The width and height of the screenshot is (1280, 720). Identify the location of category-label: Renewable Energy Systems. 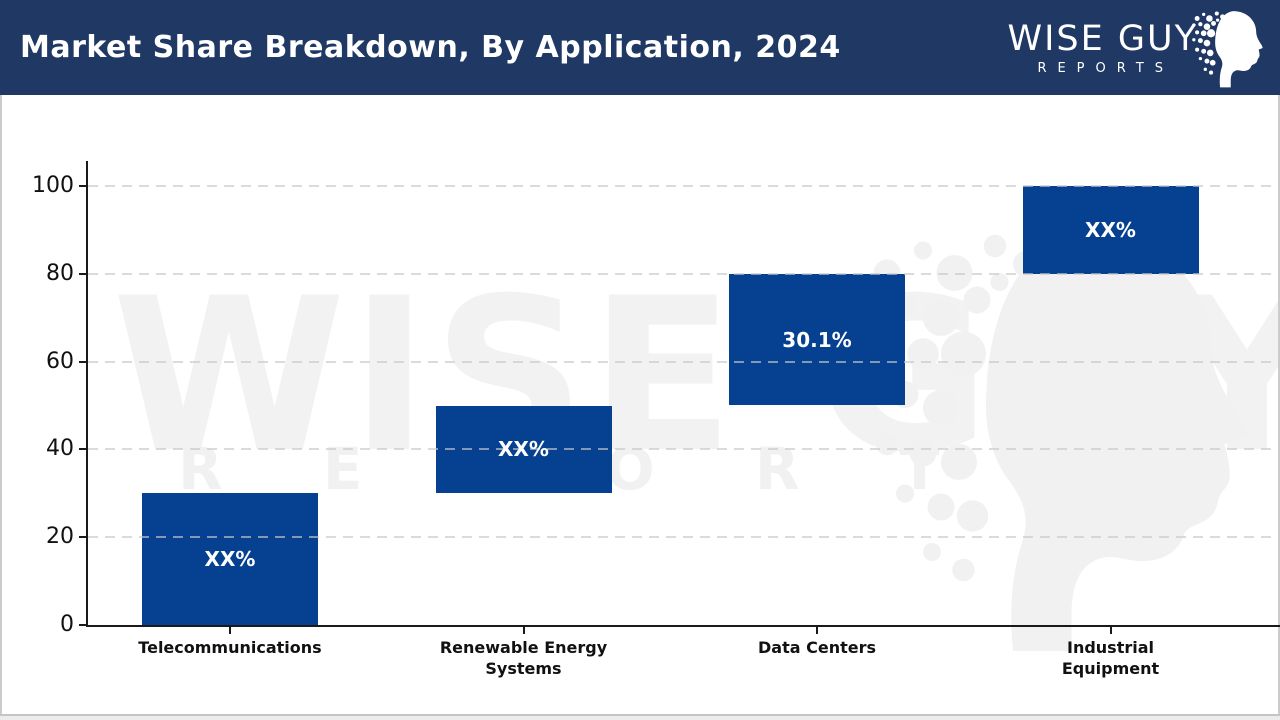
(523, 658).